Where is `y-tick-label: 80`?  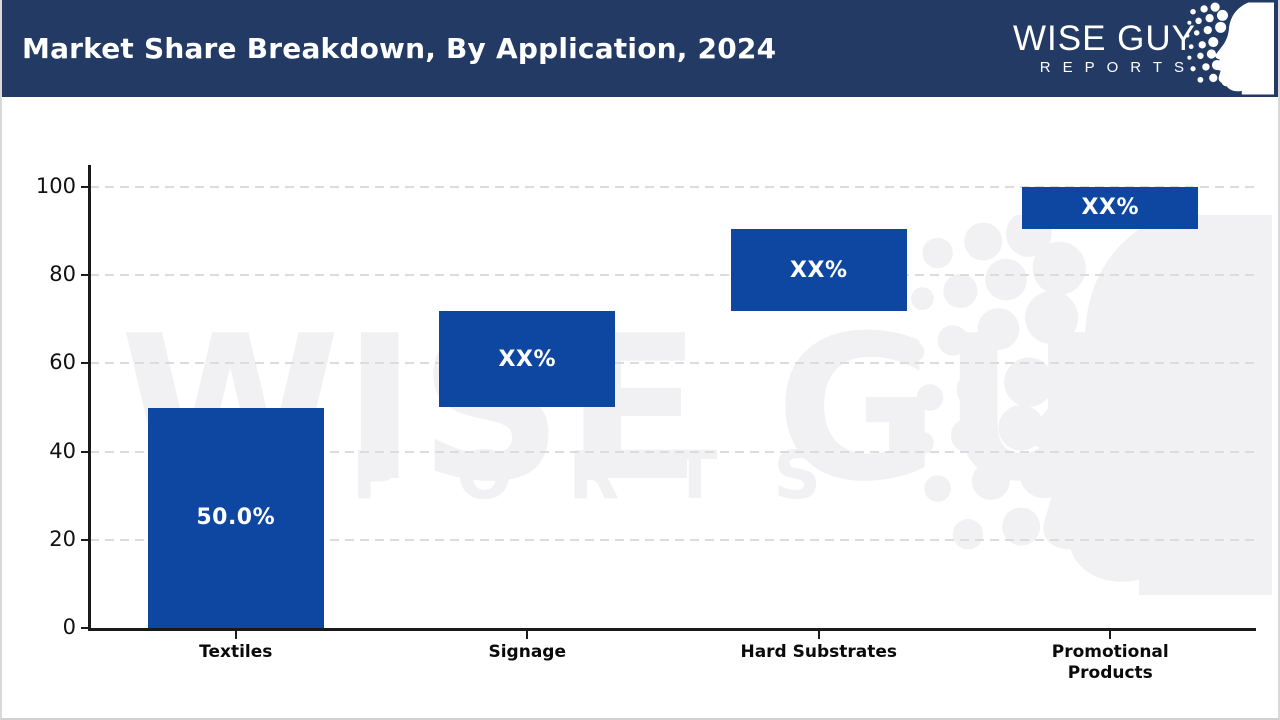
y-tick-label: 80 is located at coordinates (62, 274).